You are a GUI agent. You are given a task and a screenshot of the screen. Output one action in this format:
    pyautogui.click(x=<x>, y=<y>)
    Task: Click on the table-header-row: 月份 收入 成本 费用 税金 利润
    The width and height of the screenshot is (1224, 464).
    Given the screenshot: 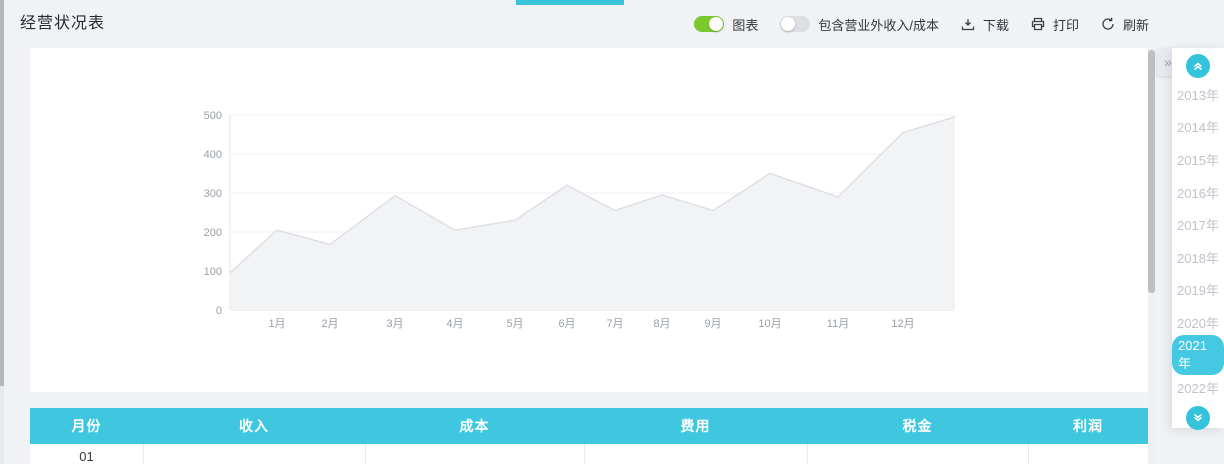 What is the action you would take?
    pyautogui.click(x=589, y=426)
    